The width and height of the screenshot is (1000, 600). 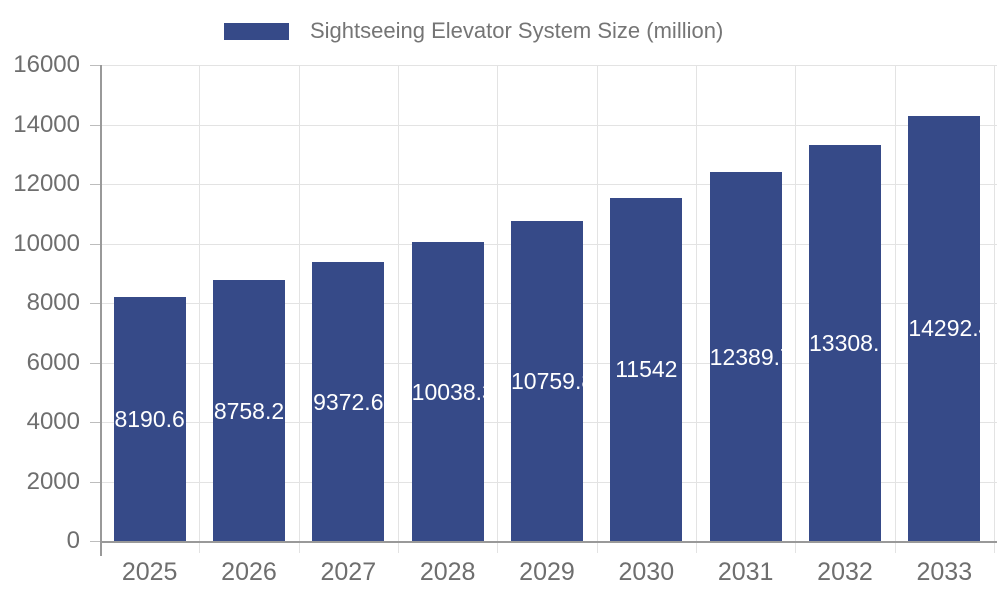 I want to click on bar-value-label: 12389.7, so click(x=745, y=356).